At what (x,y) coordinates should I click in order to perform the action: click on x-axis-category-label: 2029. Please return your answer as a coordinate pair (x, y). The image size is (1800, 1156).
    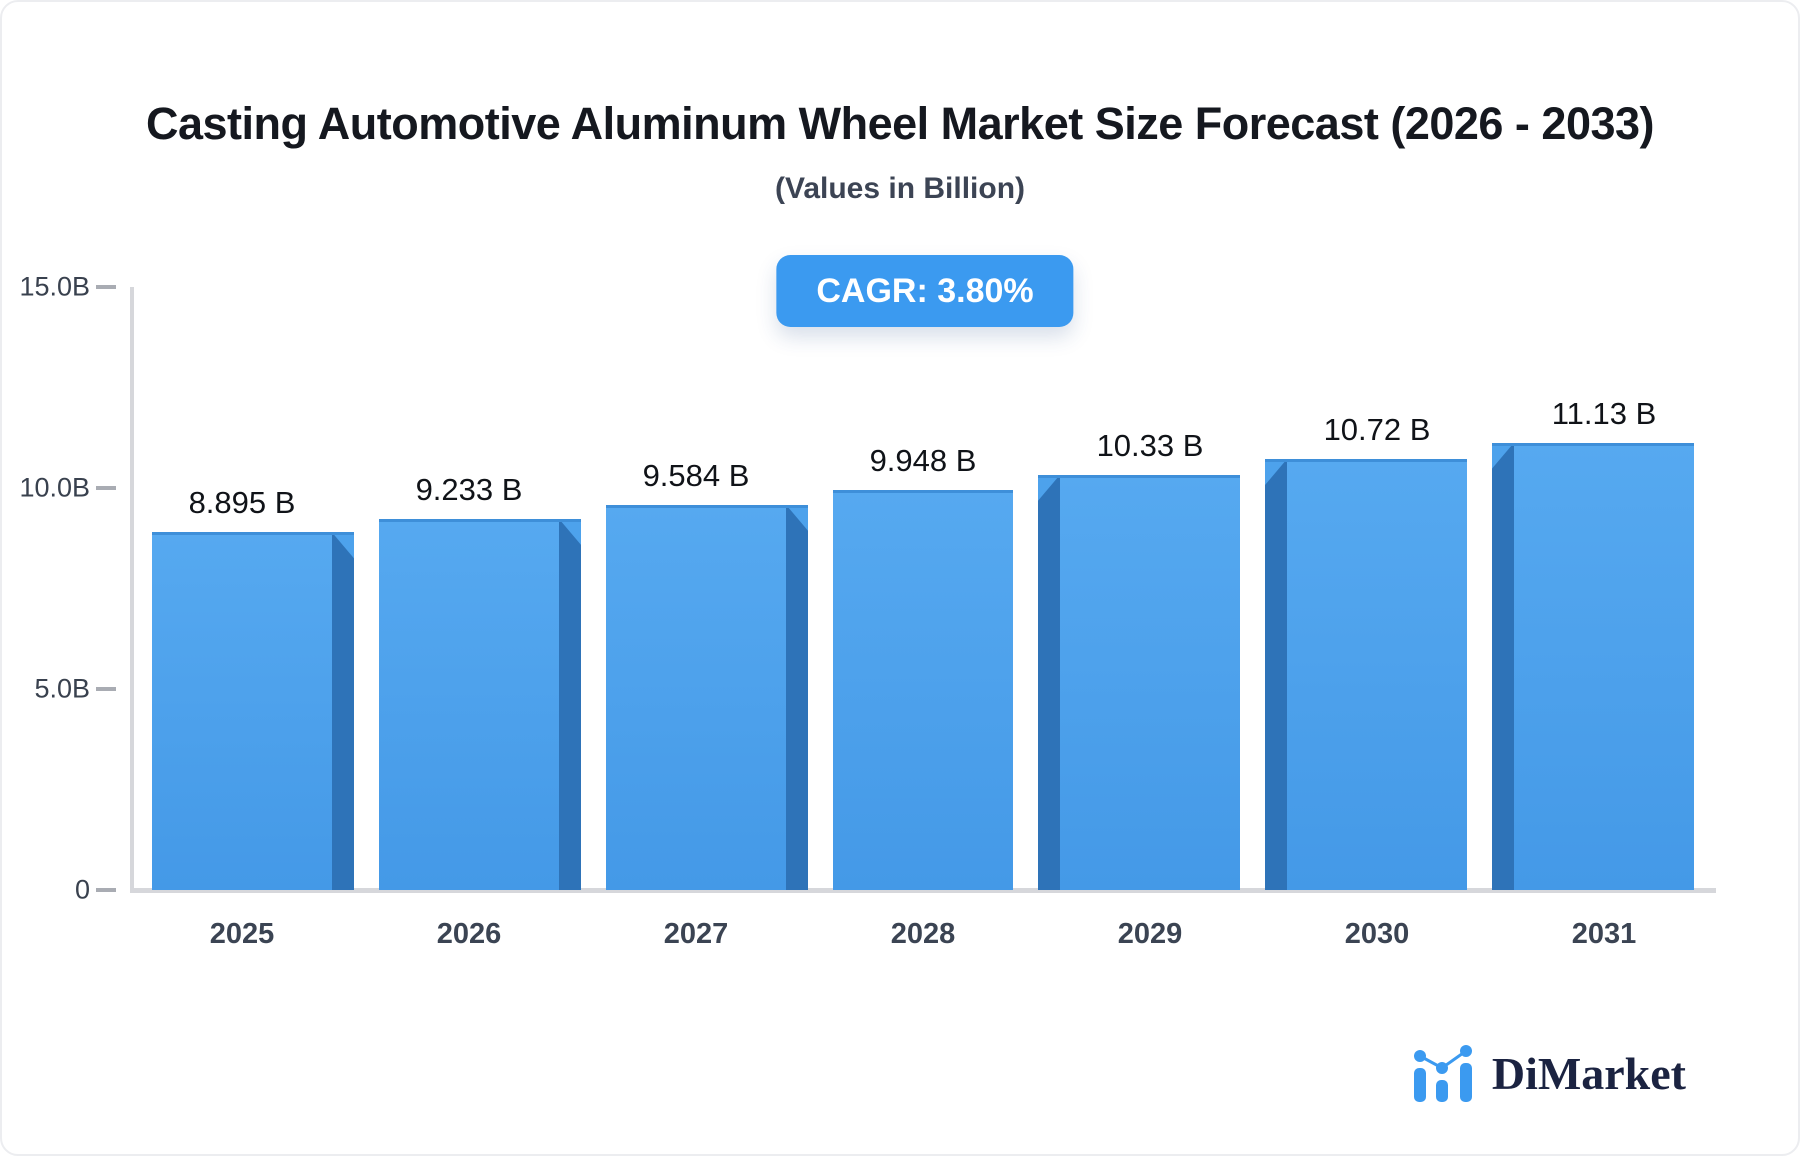
    Looking at the image, I should click on (1150, 934).